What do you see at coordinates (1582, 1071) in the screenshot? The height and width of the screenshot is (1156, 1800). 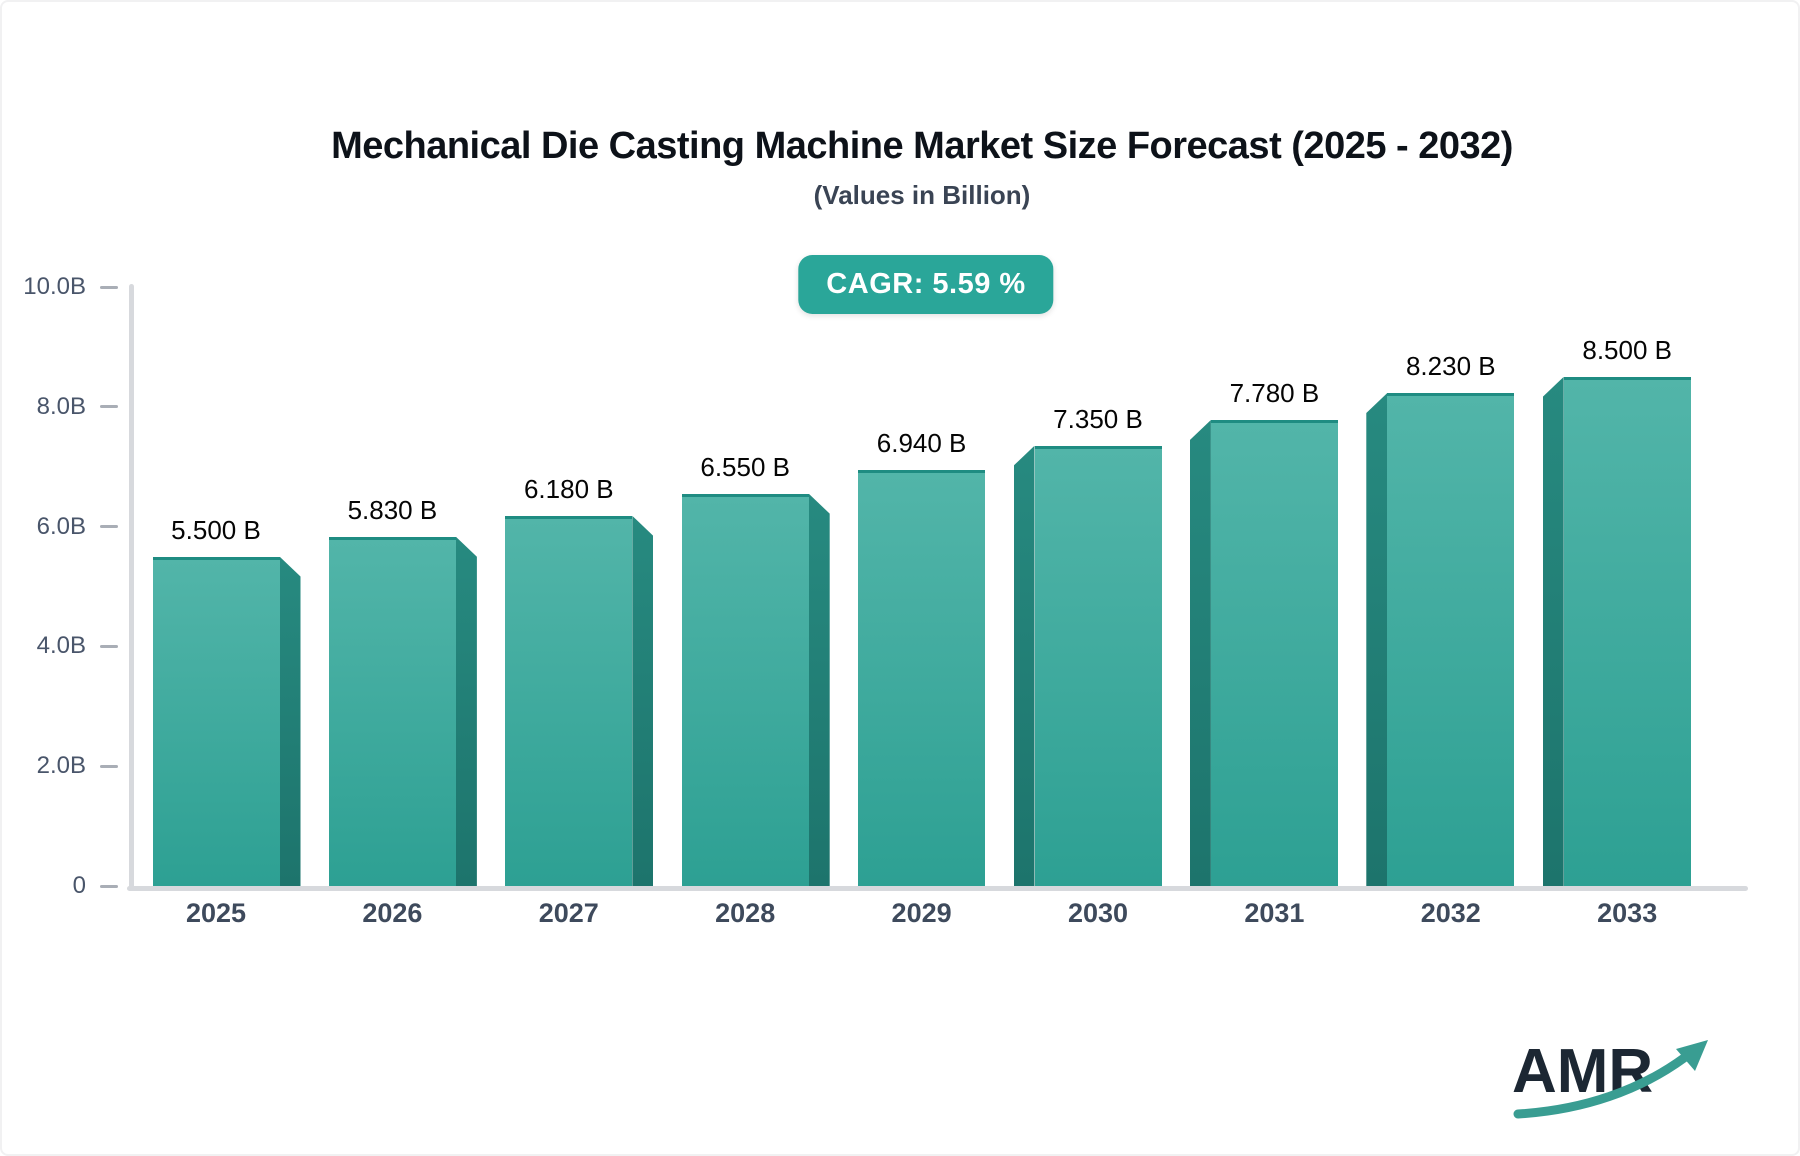 I see `amr-logo-text: AMR` at bounding box center [1582, 1071].